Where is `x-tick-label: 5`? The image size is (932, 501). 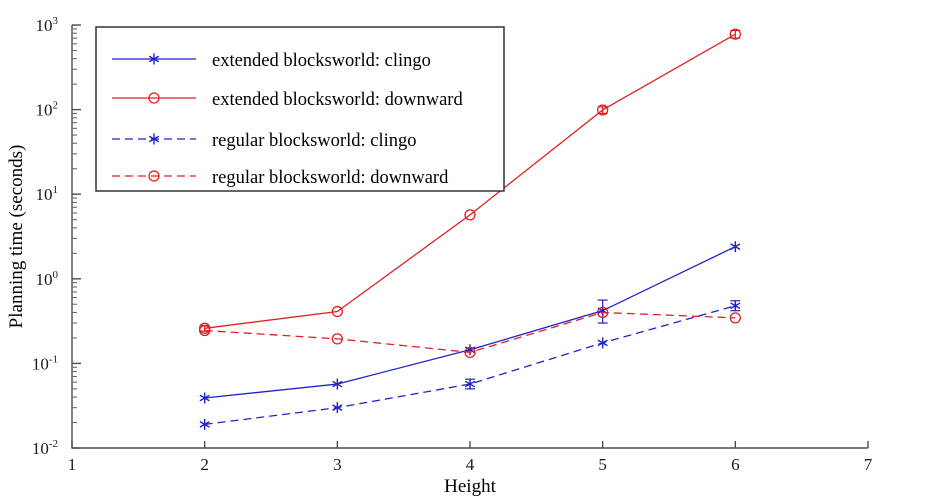
x-tick-label: 5 is located at coordinates (602, 464).